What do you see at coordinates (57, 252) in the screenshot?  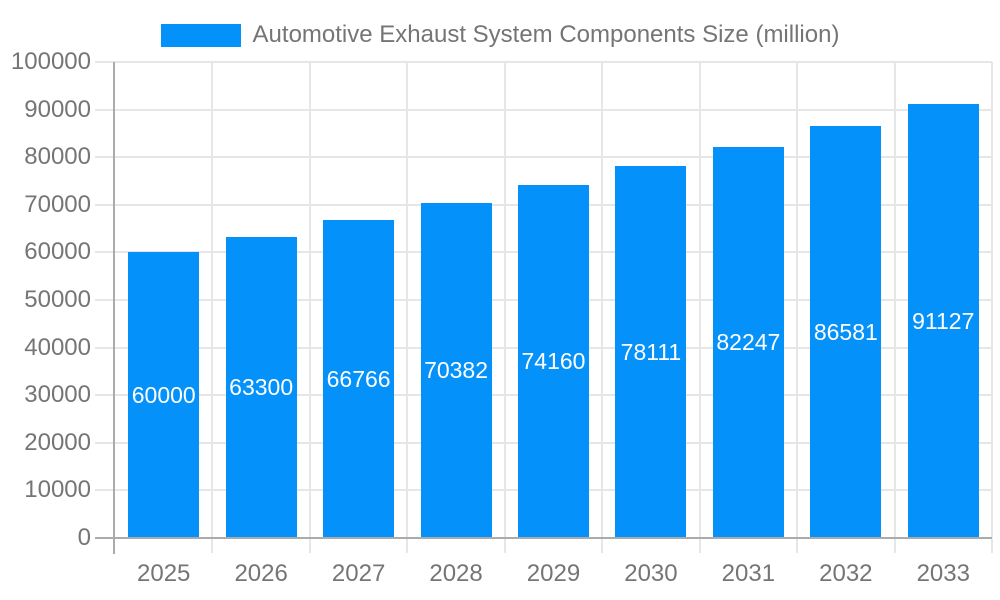 I see `y-axis-label: 60000` at bounding box center [57, 252].